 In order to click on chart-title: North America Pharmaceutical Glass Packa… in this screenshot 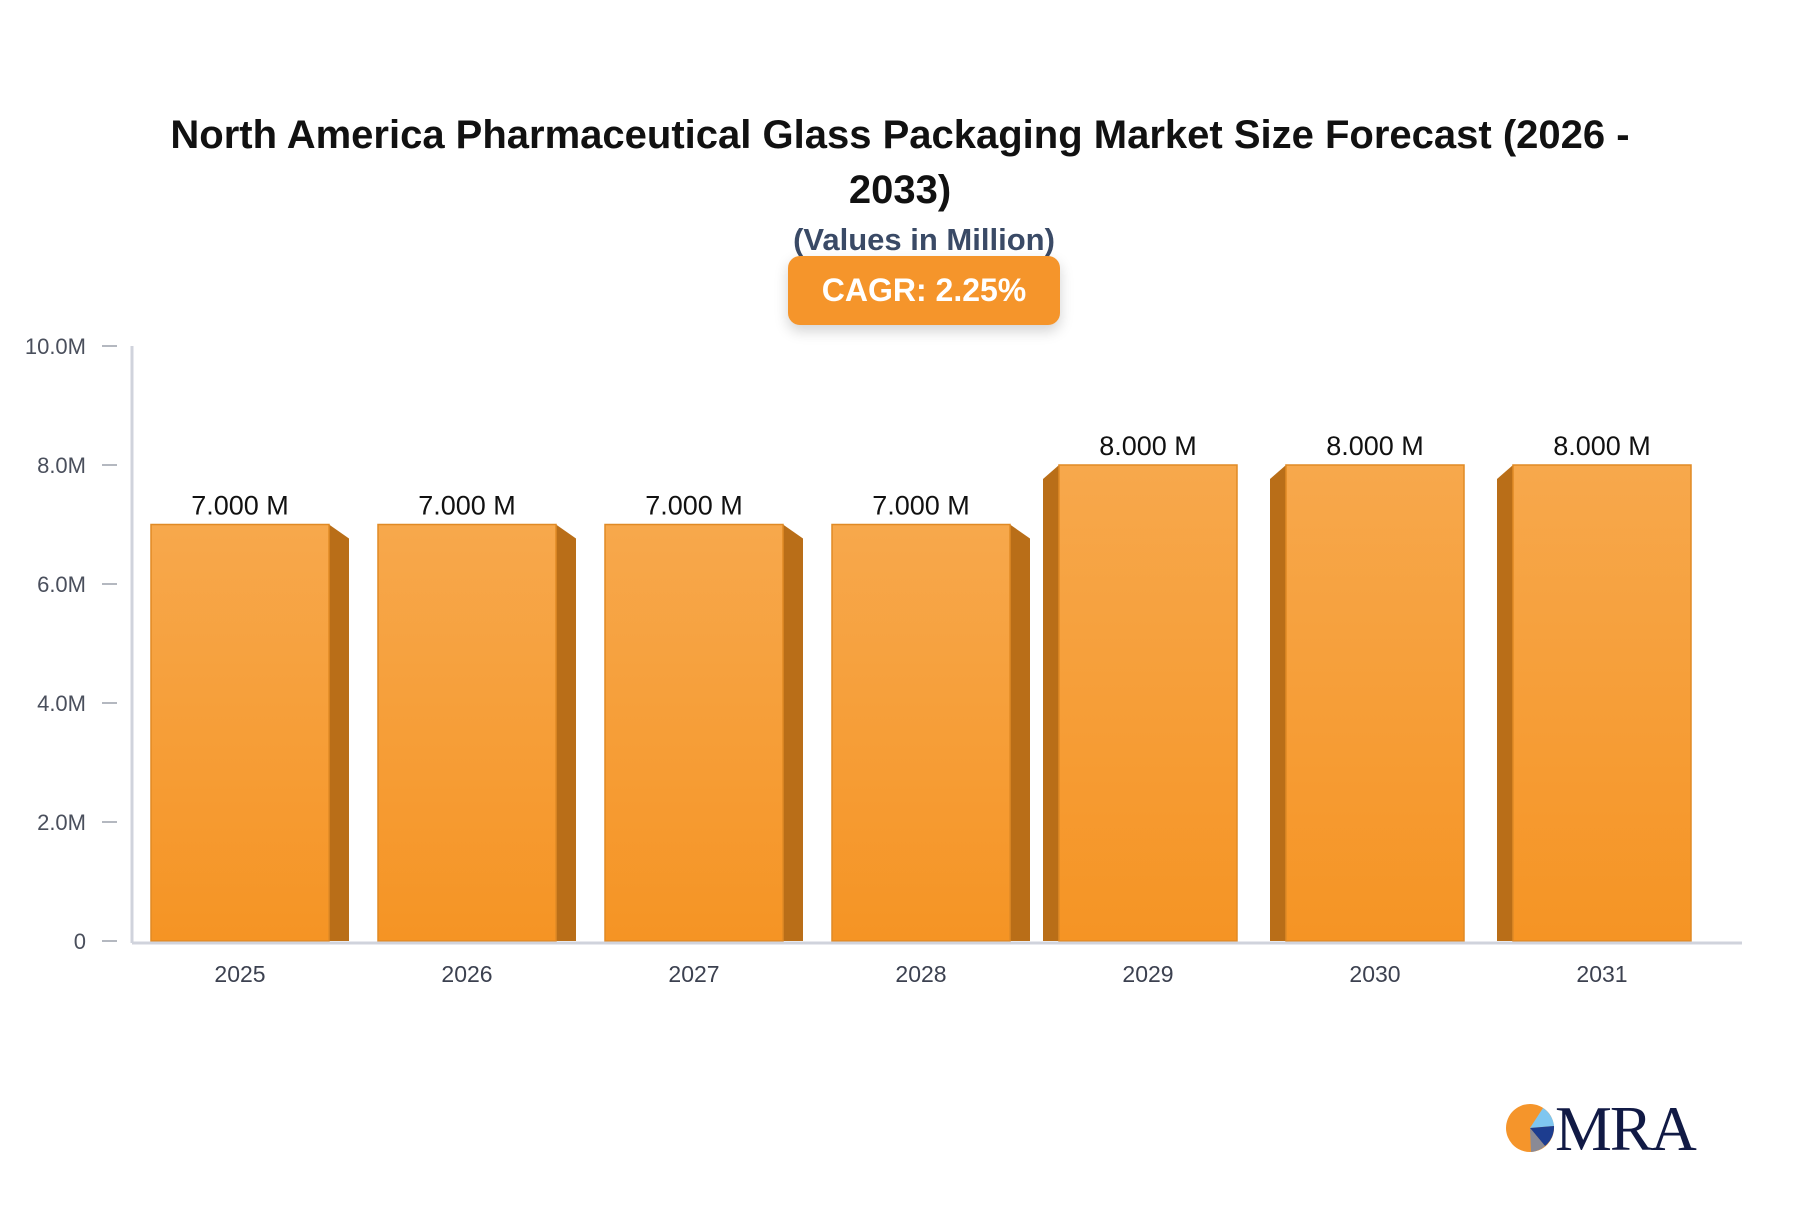, I will do `click(900, 162)`.